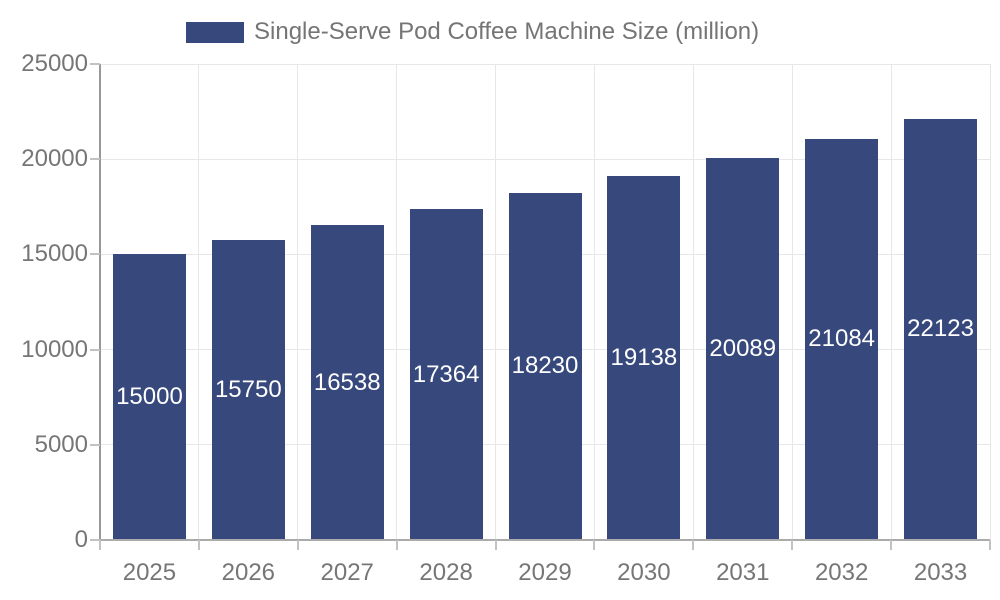 This screenshot has height=600, width=1000. Describe the element at coordinates (81, 539) in the screenshot. I see `y-axis-tick-label: 0` at that location.